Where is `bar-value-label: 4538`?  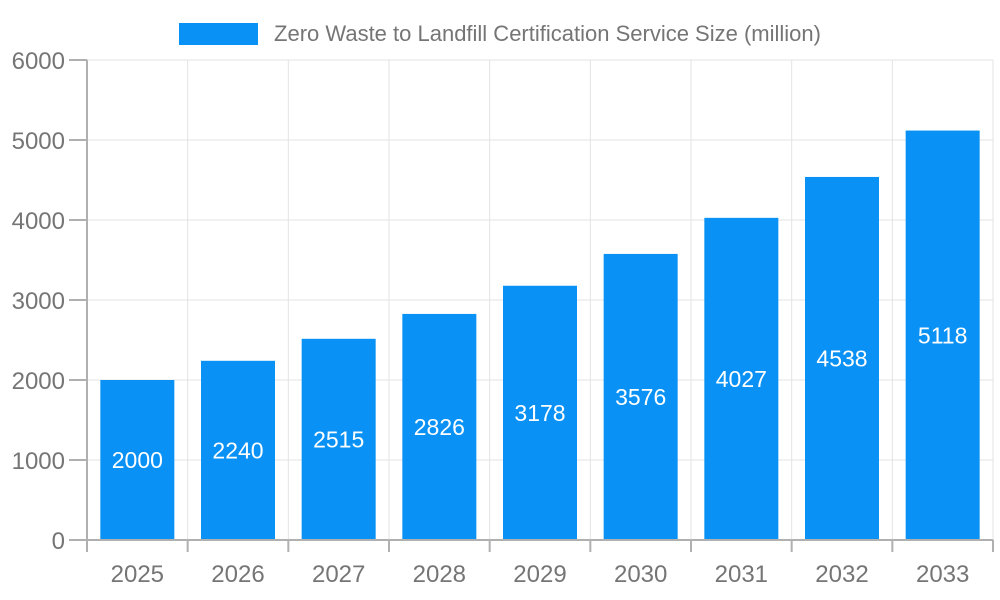
bar-value-label: 4538 is located at coordinates (841, 358).